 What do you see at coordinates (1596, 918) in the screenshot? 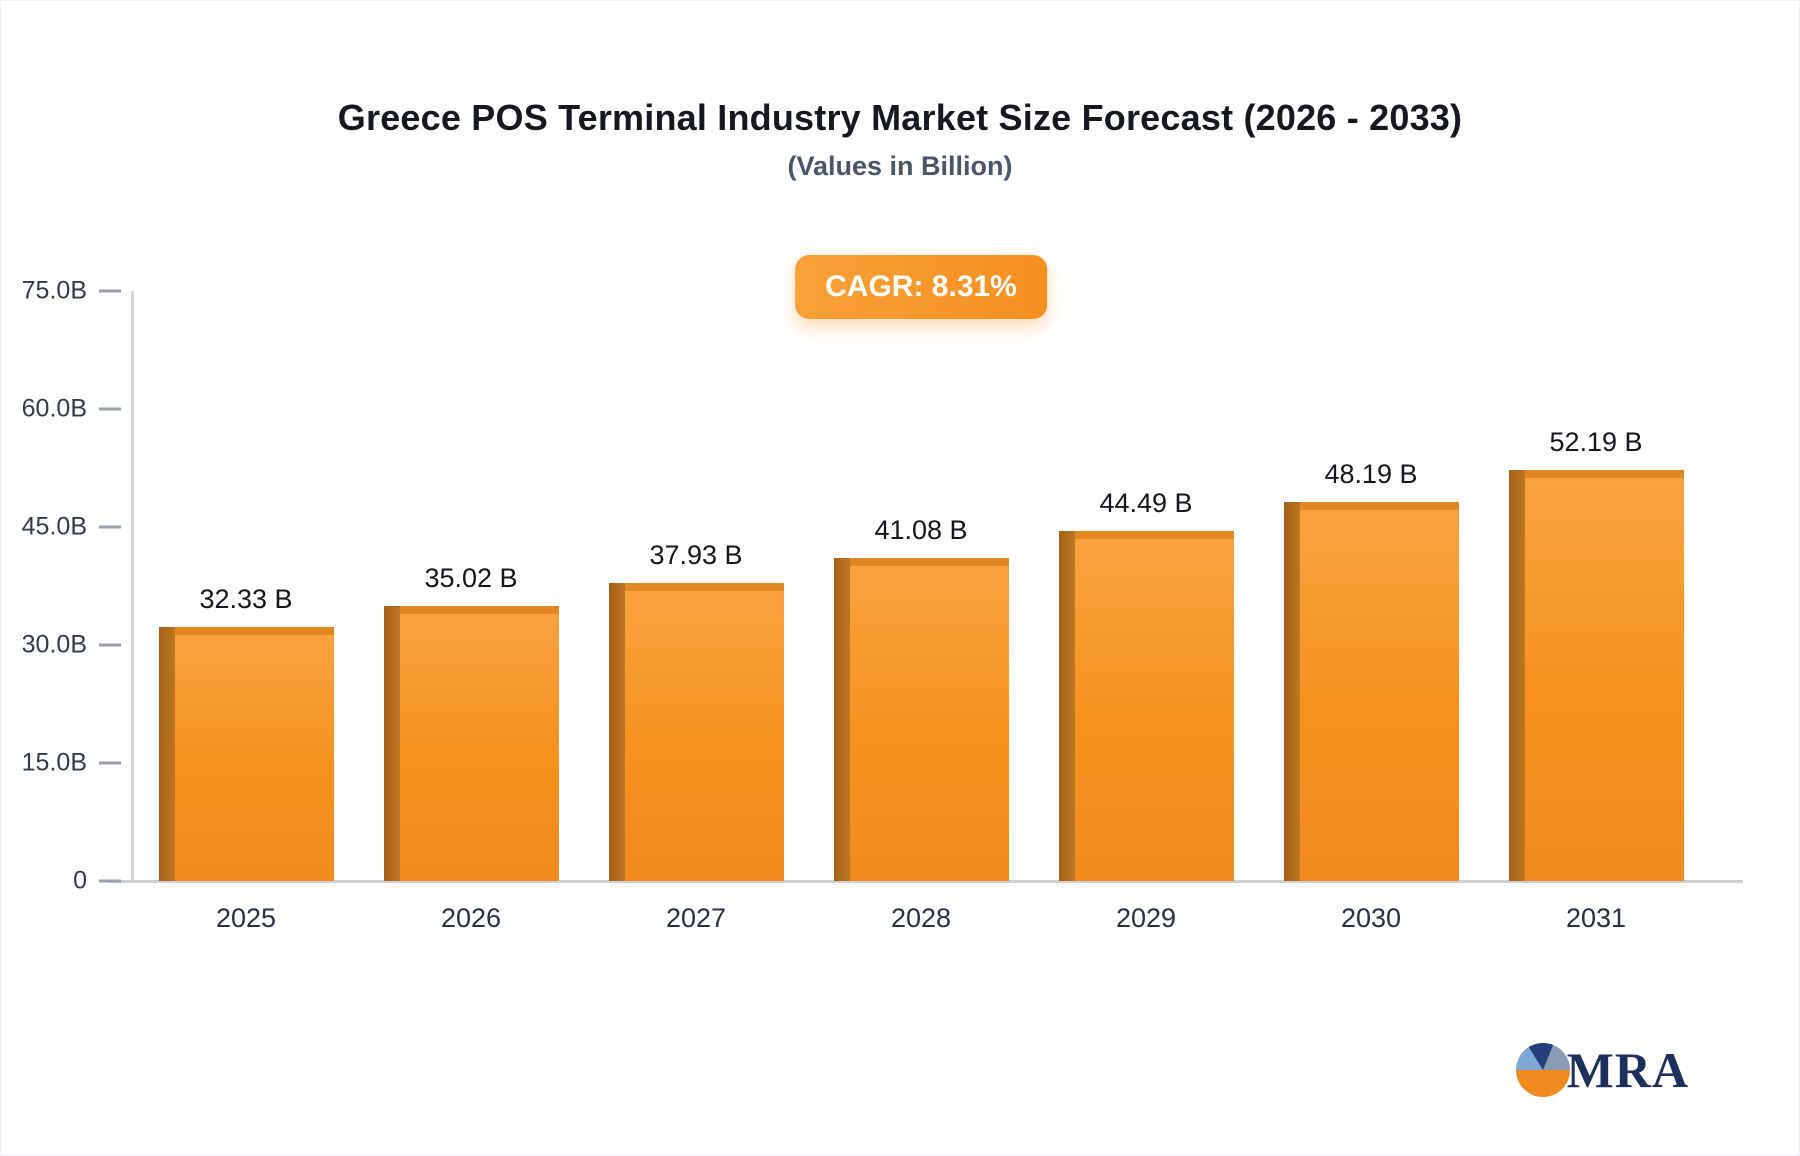
I see `x-axis-category-label: 2031` at bounding box center [1596, 918].